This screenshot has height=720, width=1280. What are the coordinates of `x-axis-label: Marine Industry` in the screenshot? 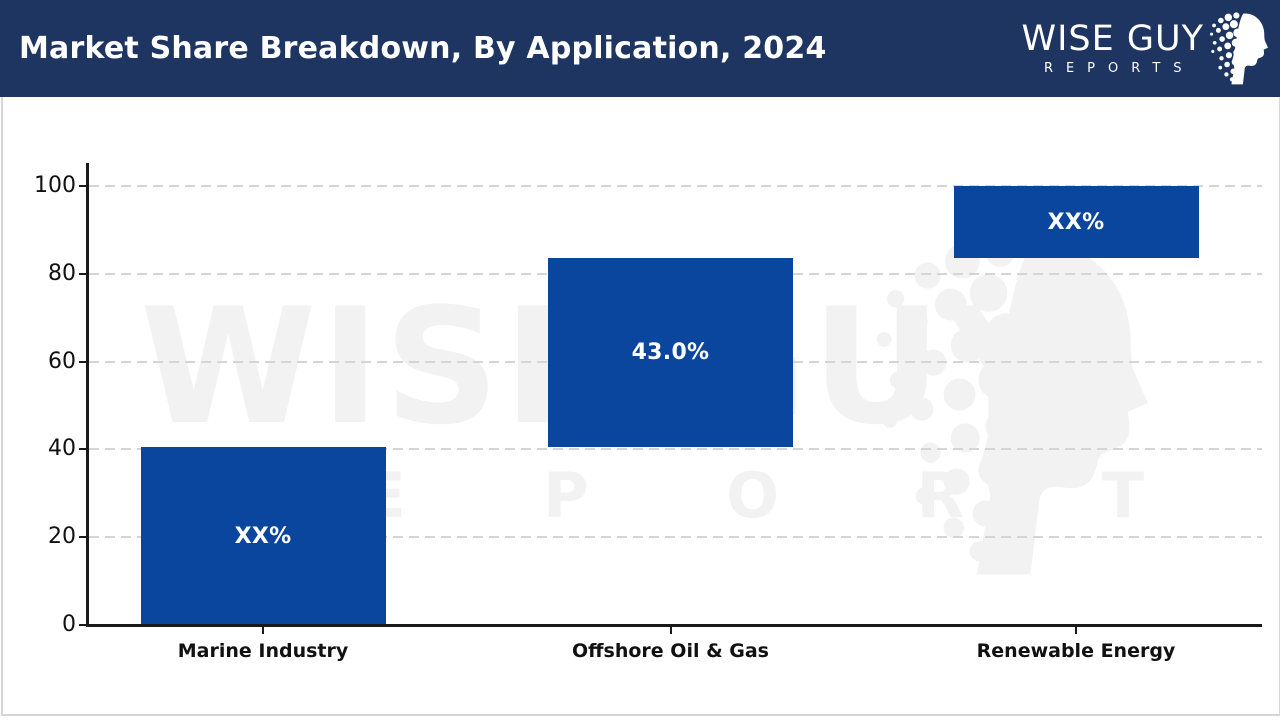 It's located at (263, 651).